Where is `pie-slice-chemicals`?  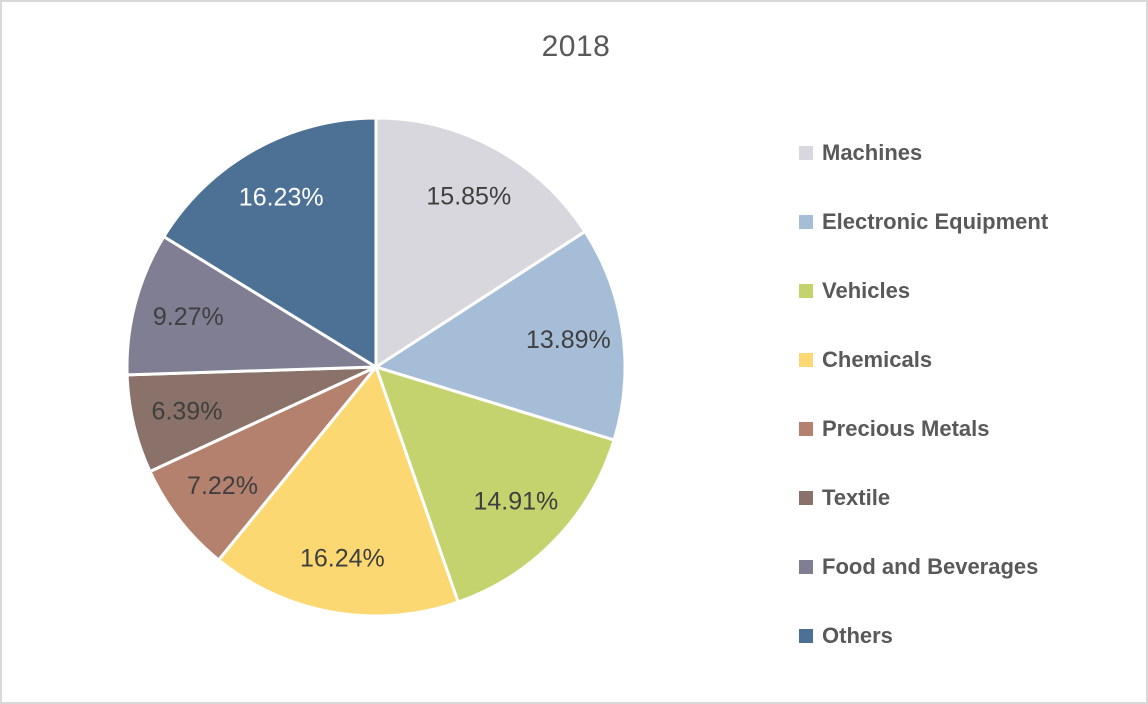
pie-slice-chemicals is located at coordinates (338, 491).